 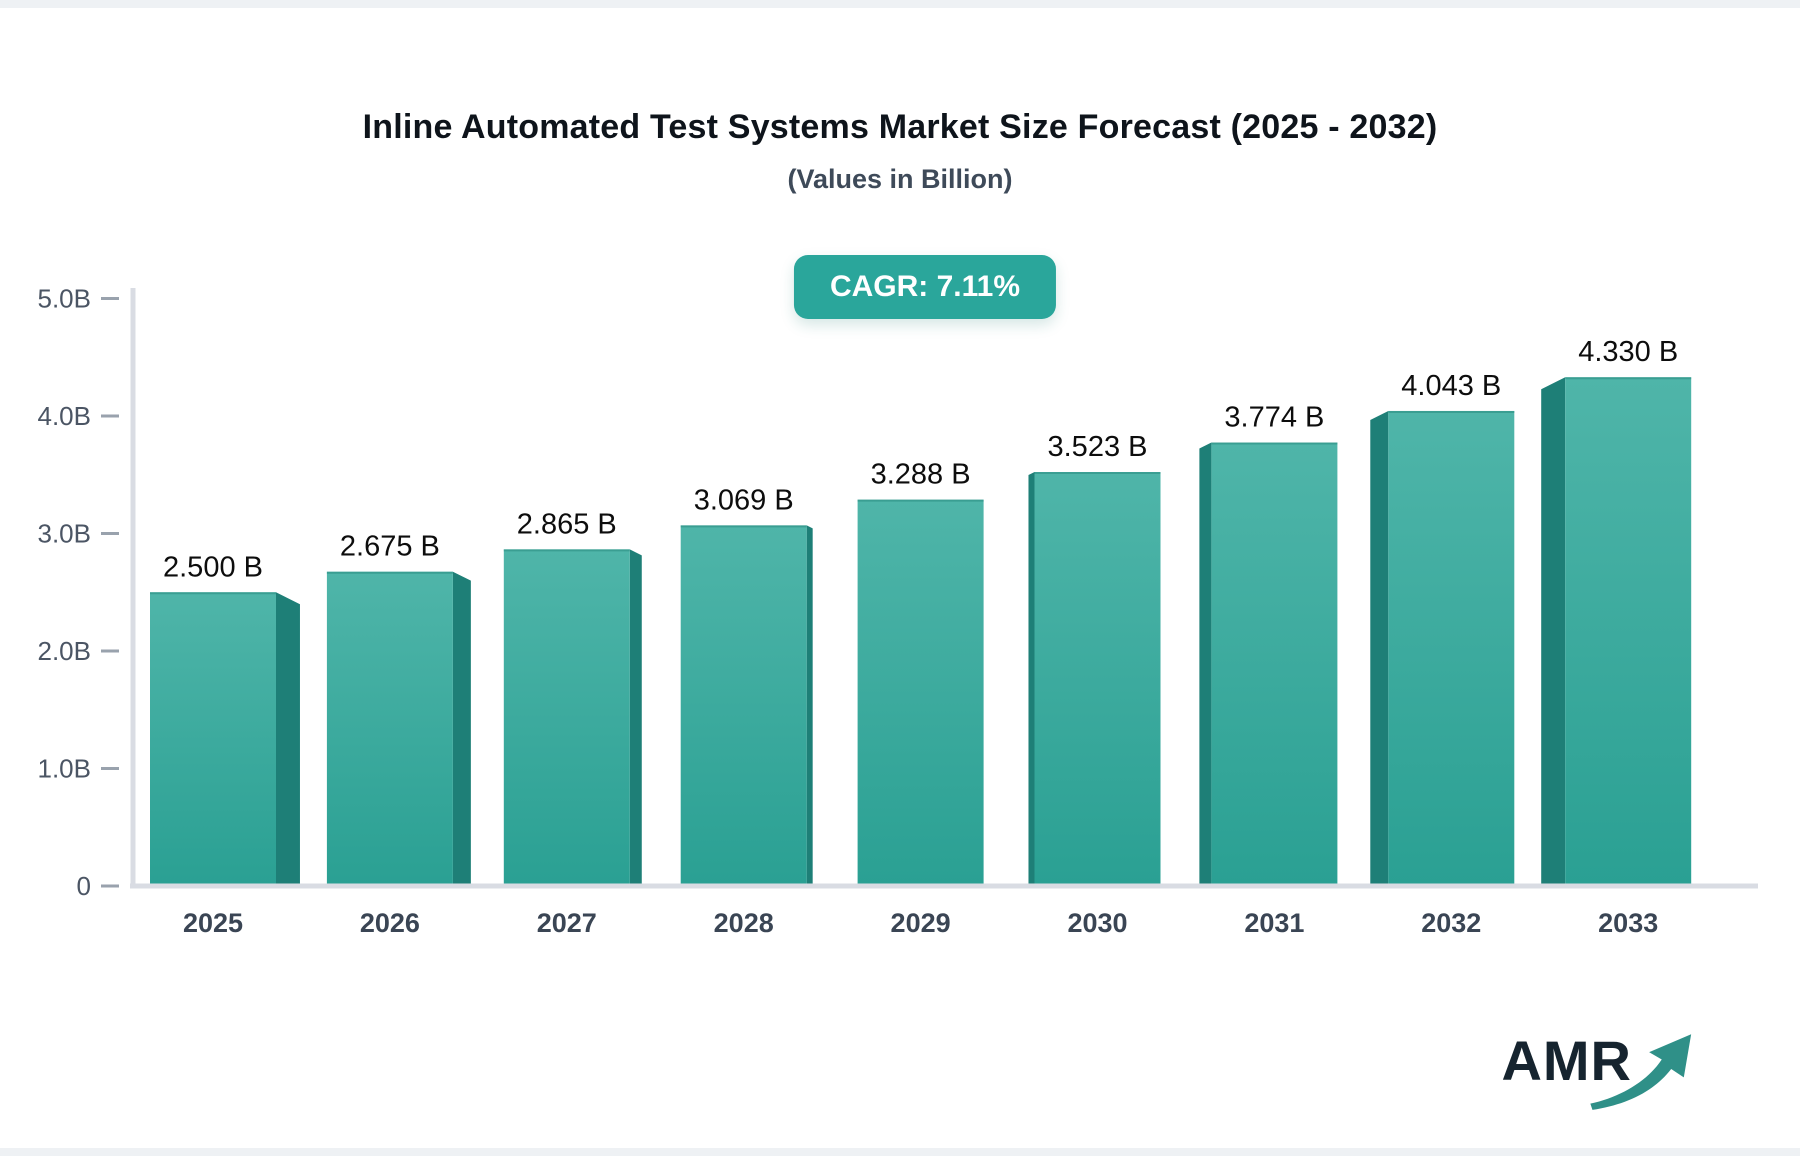 I want to click on x-axis-label: 2029, so click(x=921, y=923).